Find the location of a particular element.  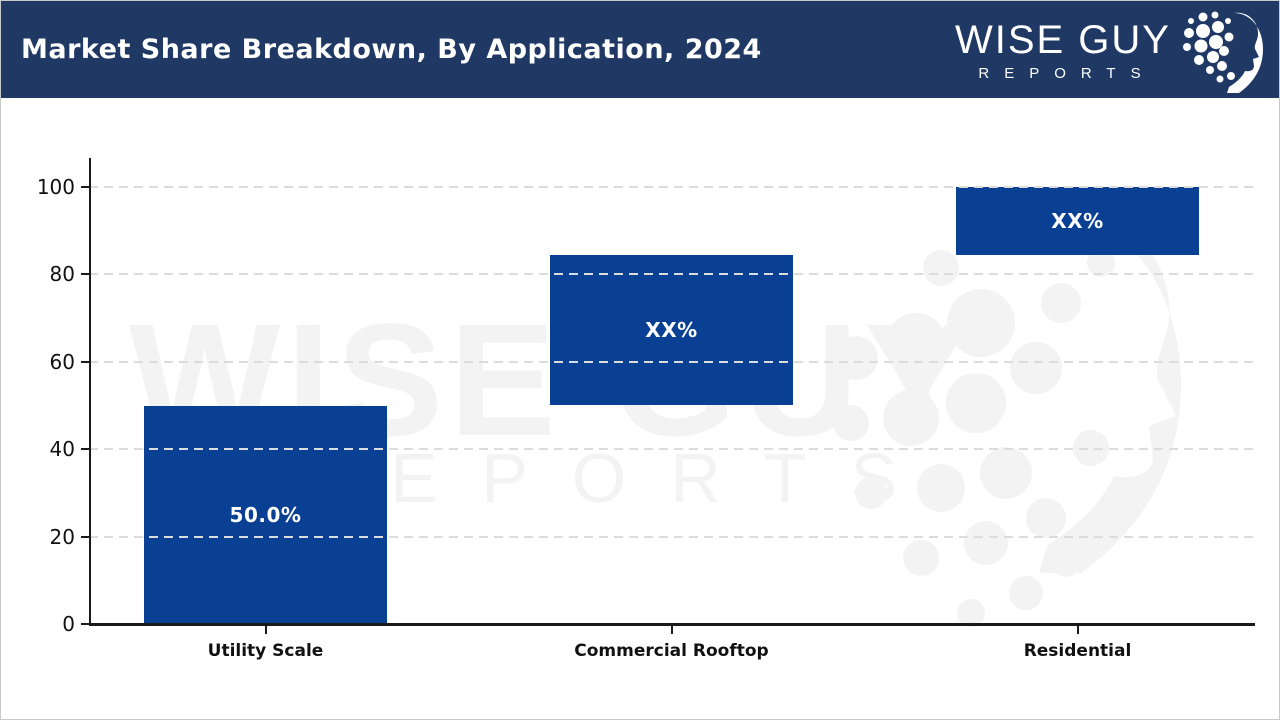

y-tick-label-80: 80 is located at coordinates (62, 274).